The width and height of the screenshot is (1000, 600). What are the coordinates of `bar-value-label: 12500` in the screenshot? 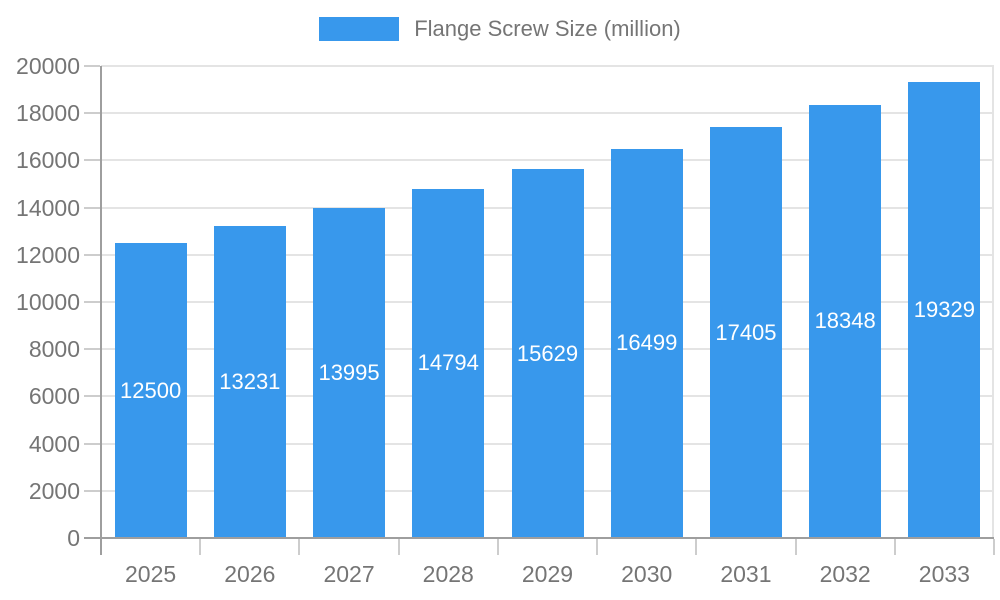 It's located at (151, 390).